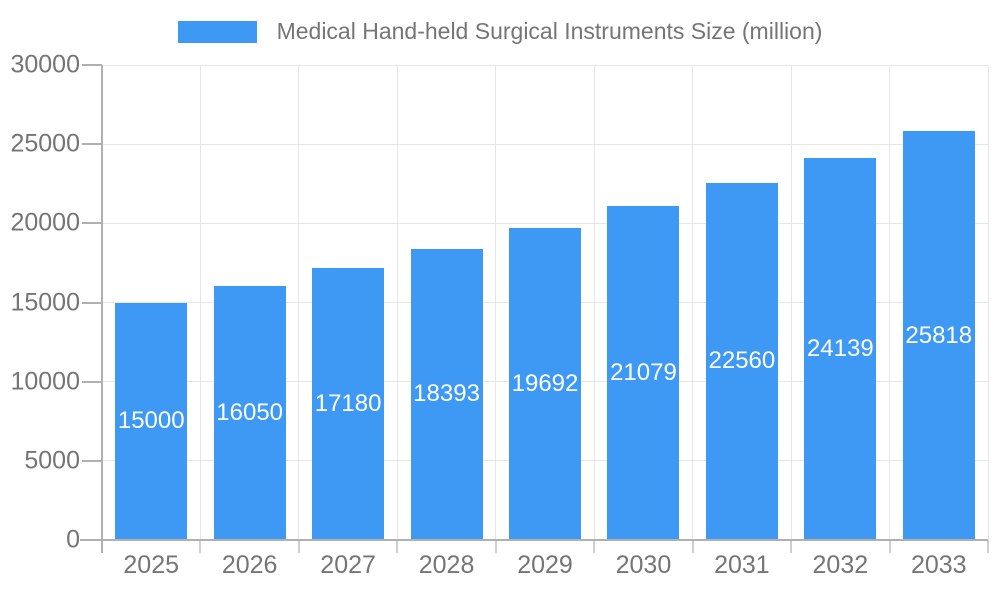 This screenshot has width=1000, height=600. I want to click on bar-value-label: 22560, so click(742, 361).